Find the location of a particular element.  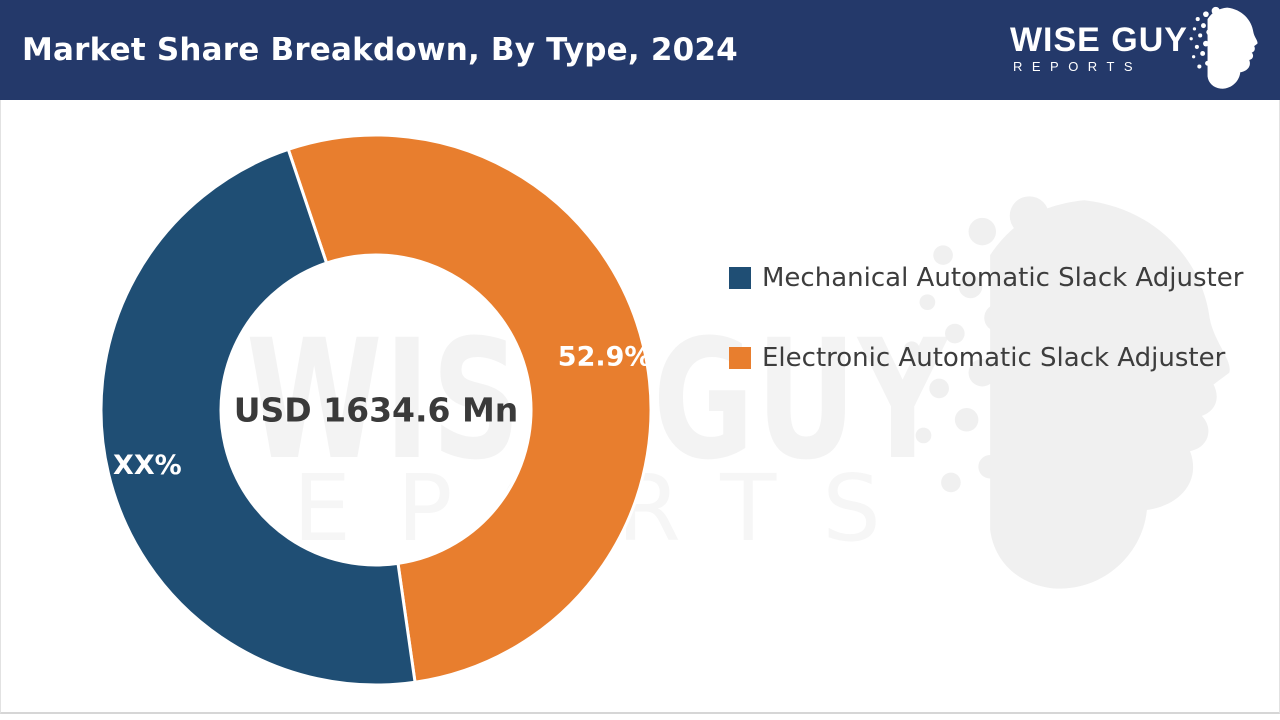

legend-item-electronic: Electronic Automatic Slack Adjuster is located at coordinates (986, 358).